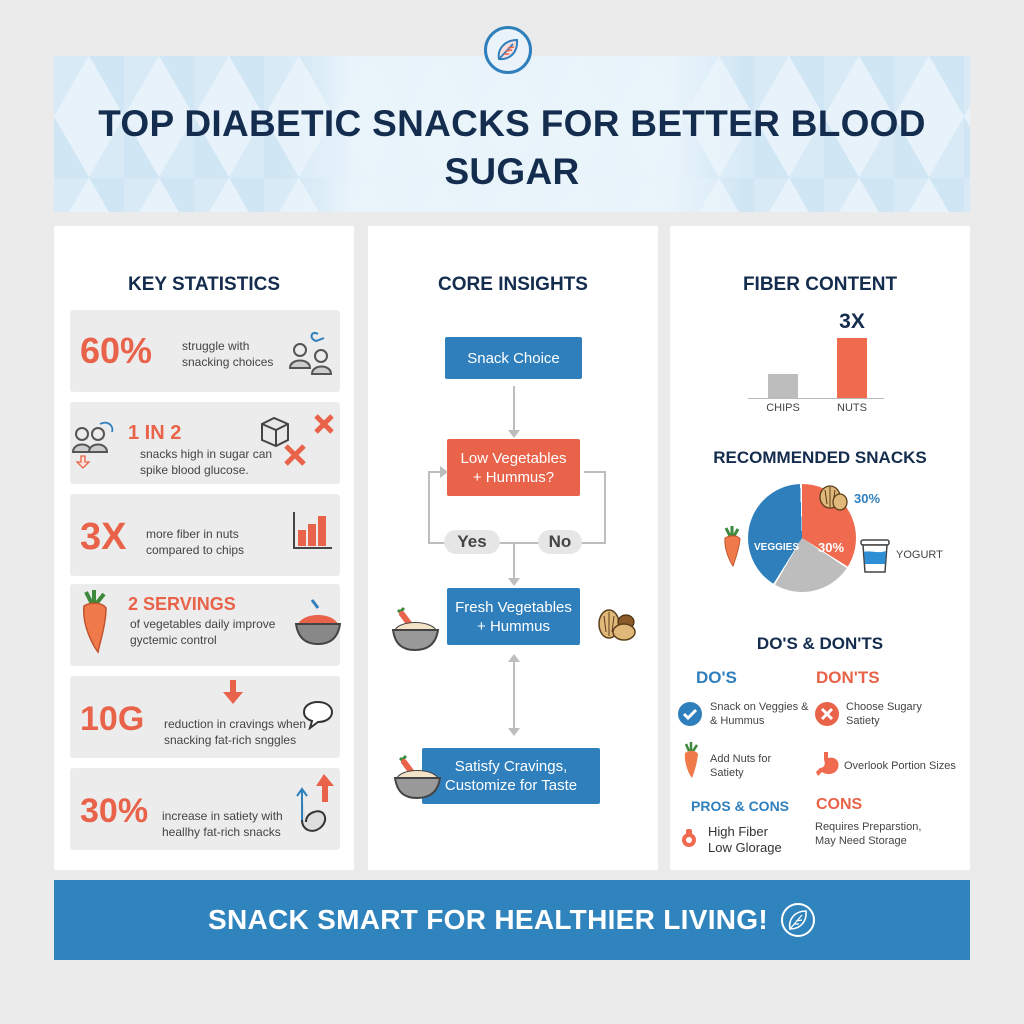 The image size is (1024, 1024). I want to click on core-insights-title: CORE INSIGHTS, so click(513, 284).